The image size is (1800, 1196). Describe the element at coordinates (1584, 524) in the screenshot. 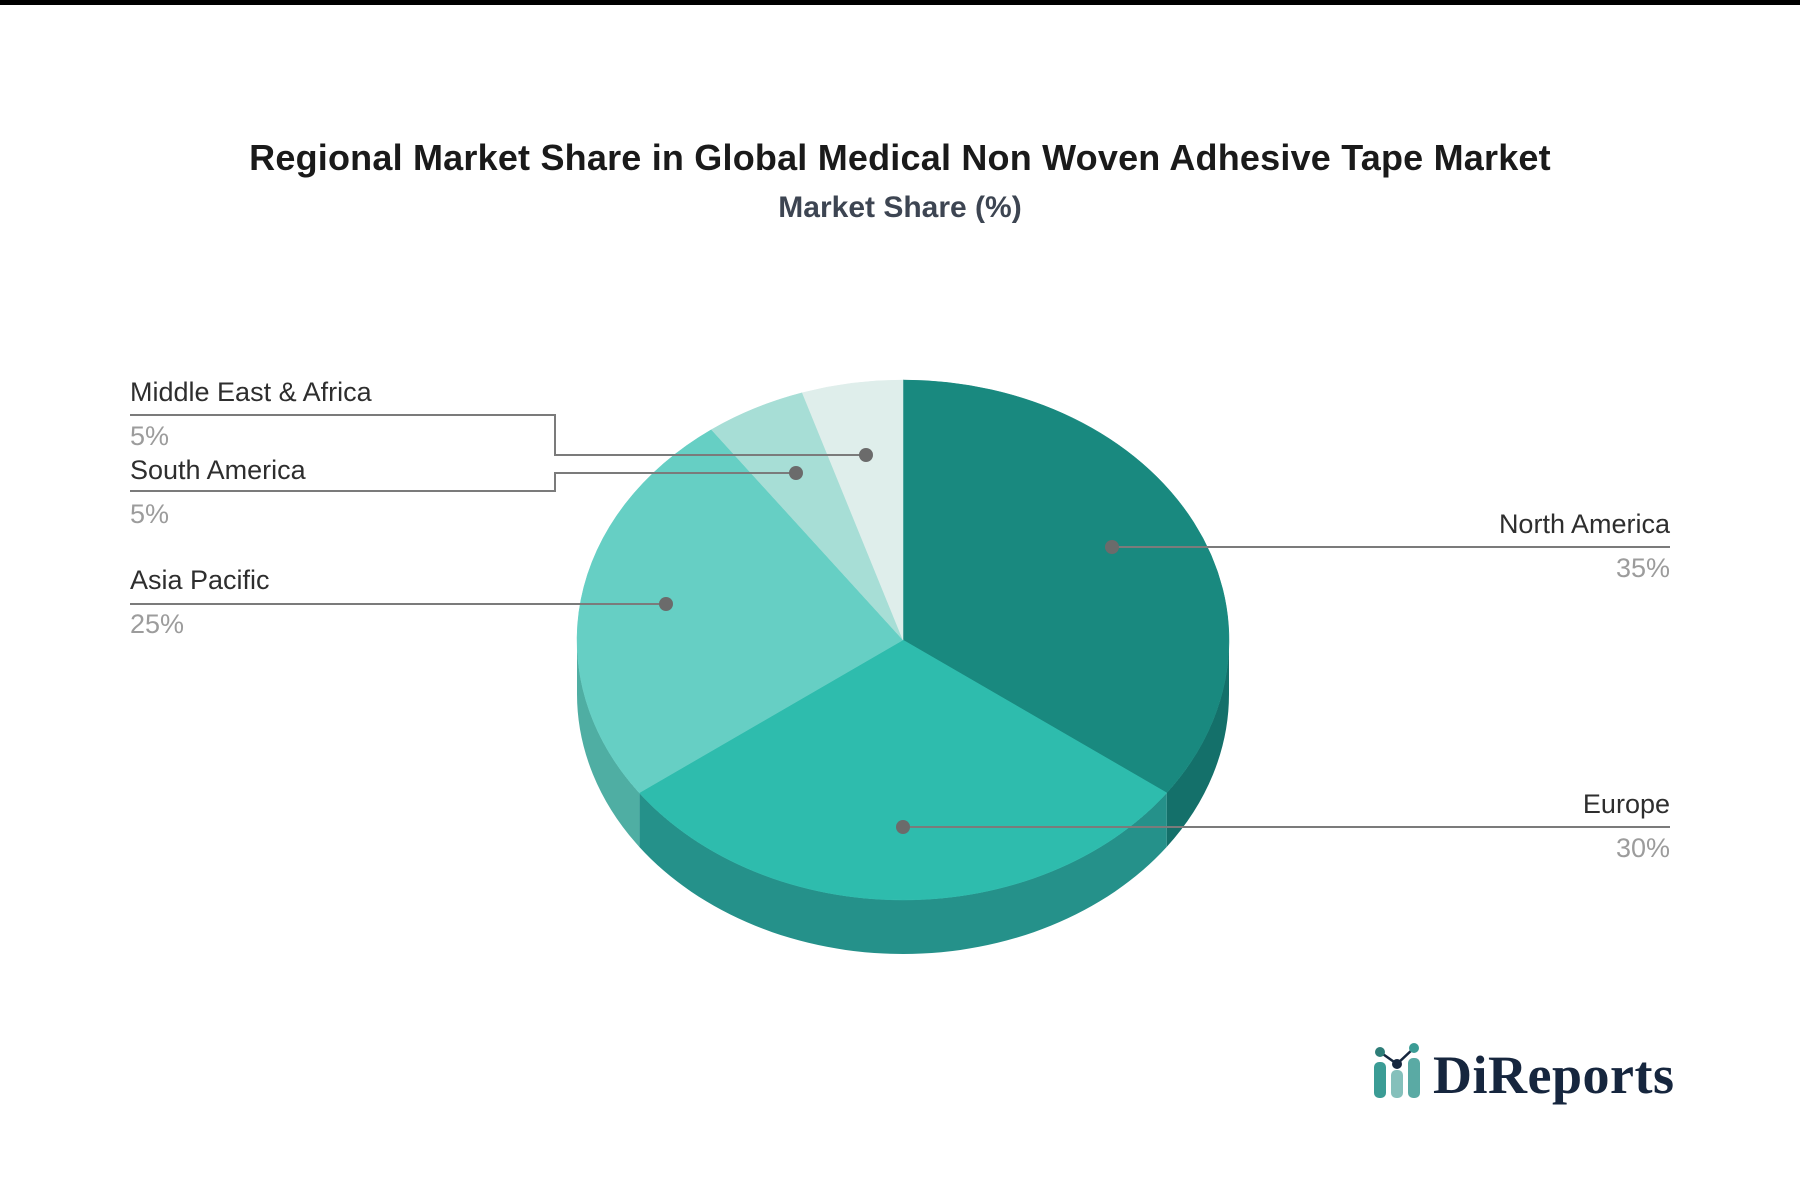

I see `slice-name: North America` at that location.